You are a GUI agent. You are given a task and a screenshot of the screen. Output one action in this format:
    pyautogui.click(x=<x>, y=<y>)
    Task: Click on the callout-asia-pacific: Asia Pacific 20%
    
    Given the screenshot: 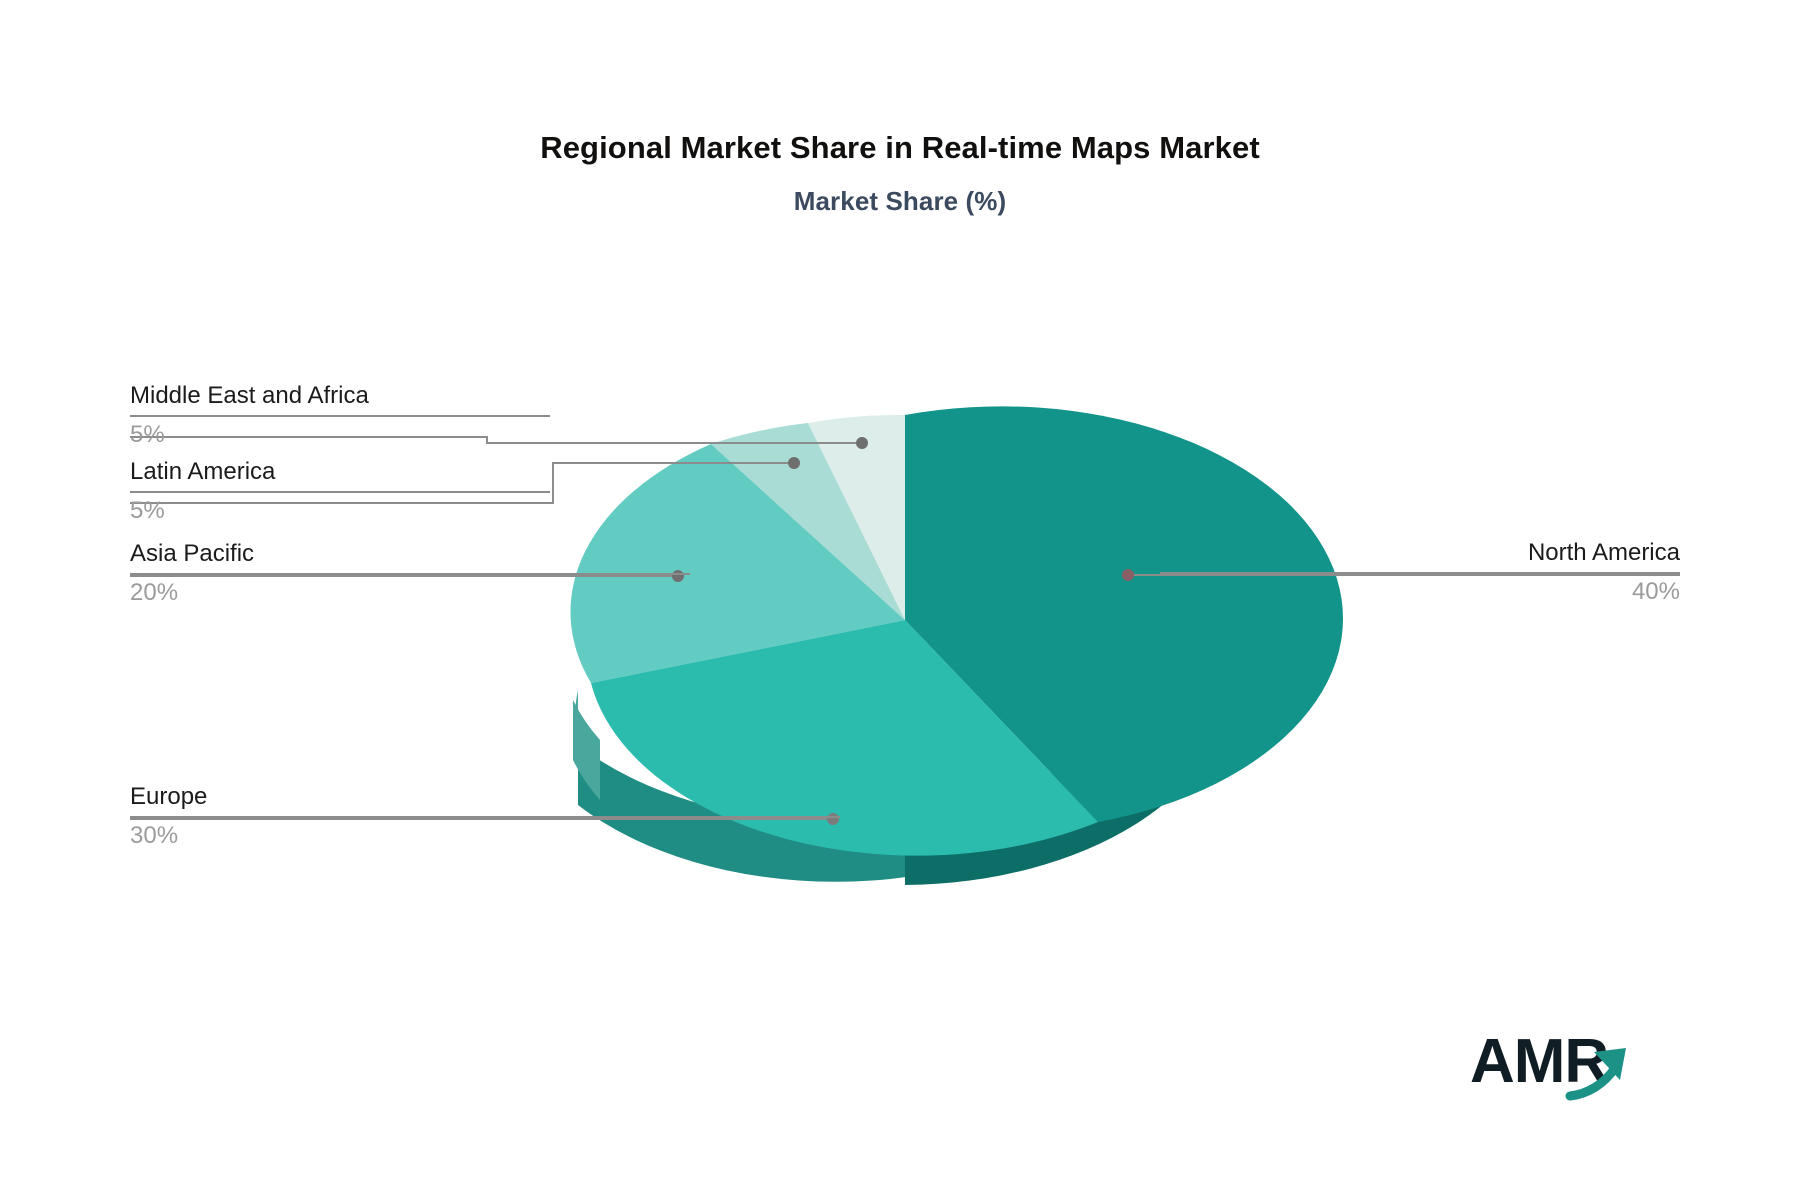 What is the action you would take?
    pyautogui.click(x=410, y=573)
    